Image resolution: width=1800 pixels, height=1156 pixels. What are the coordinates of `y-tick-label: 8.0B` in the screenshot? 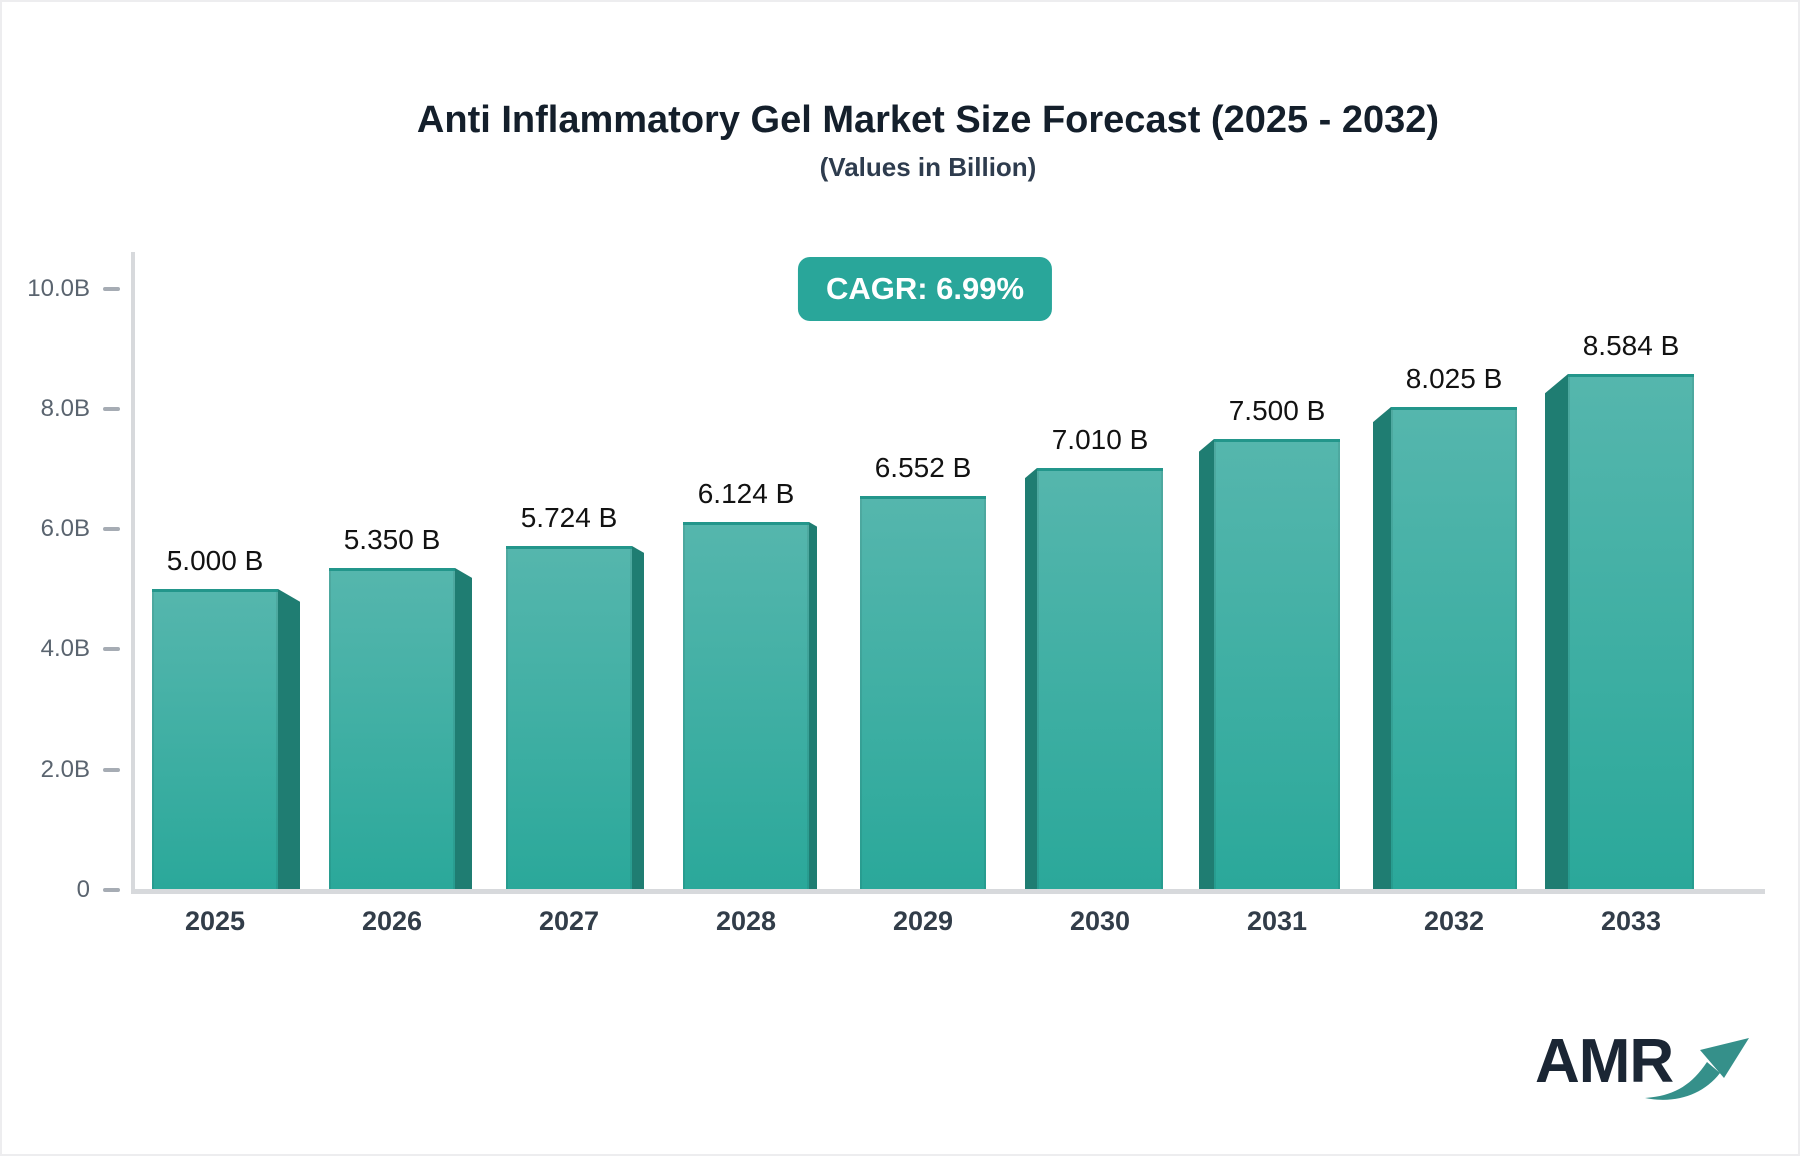 It's located at (65, 408).